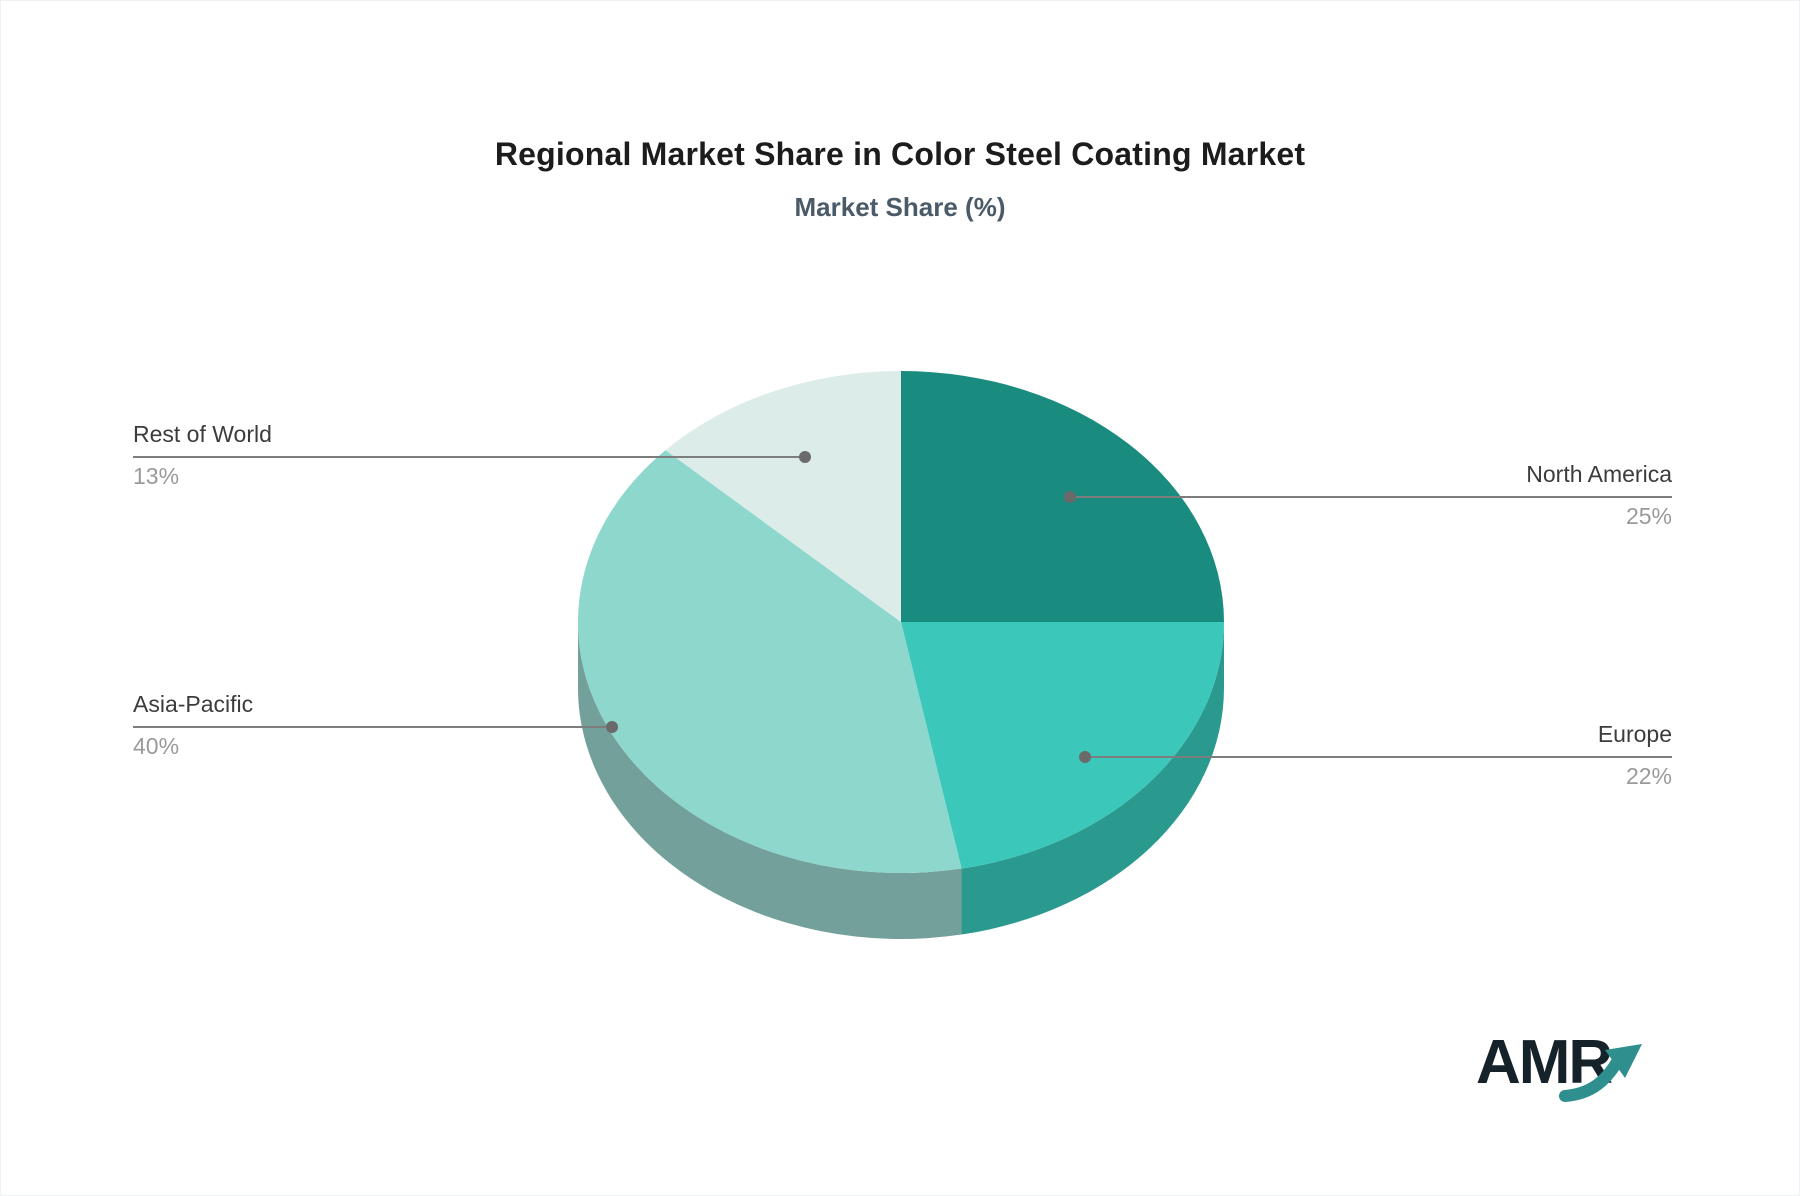  What do you see at coordinates (193, 725) in the screenshot?
I see `callout-asia-pacific: Asia-Pacific 40%` at bounding box center [193, 725].